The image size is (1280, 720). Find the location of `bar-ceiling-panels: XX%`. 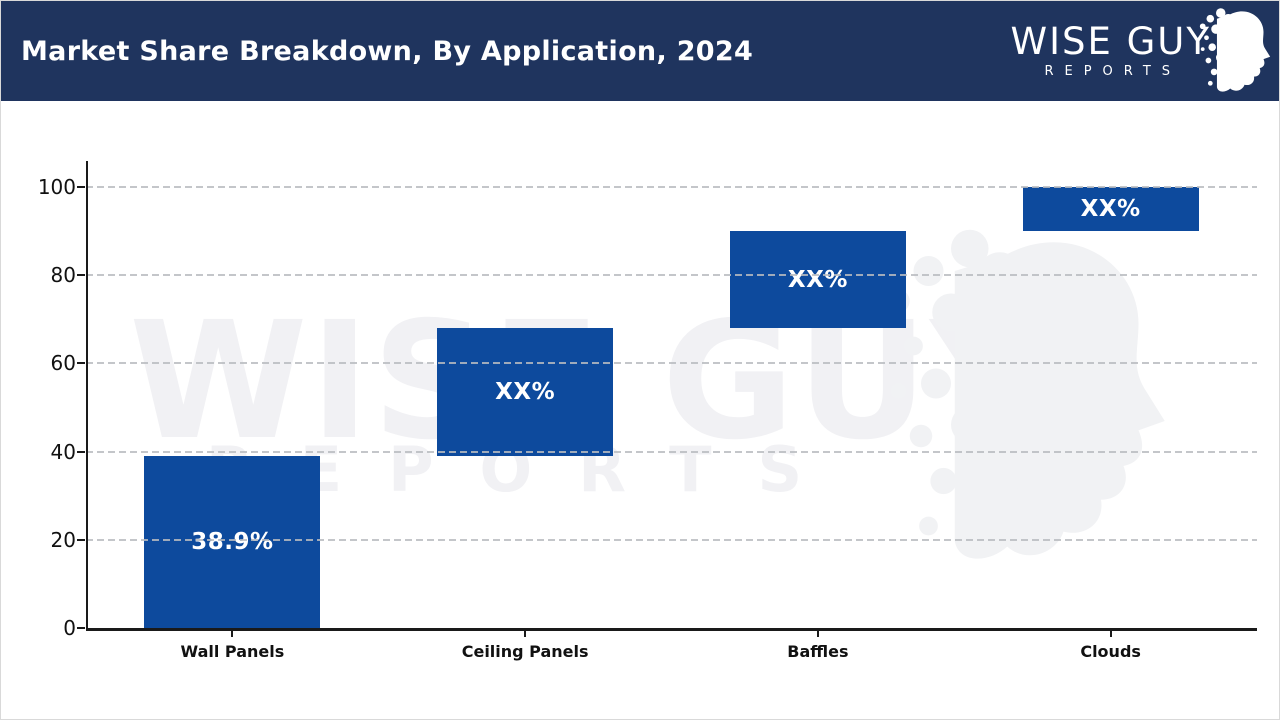

bar-ceiling-panels: XX% is located at coordinates (525, 392).